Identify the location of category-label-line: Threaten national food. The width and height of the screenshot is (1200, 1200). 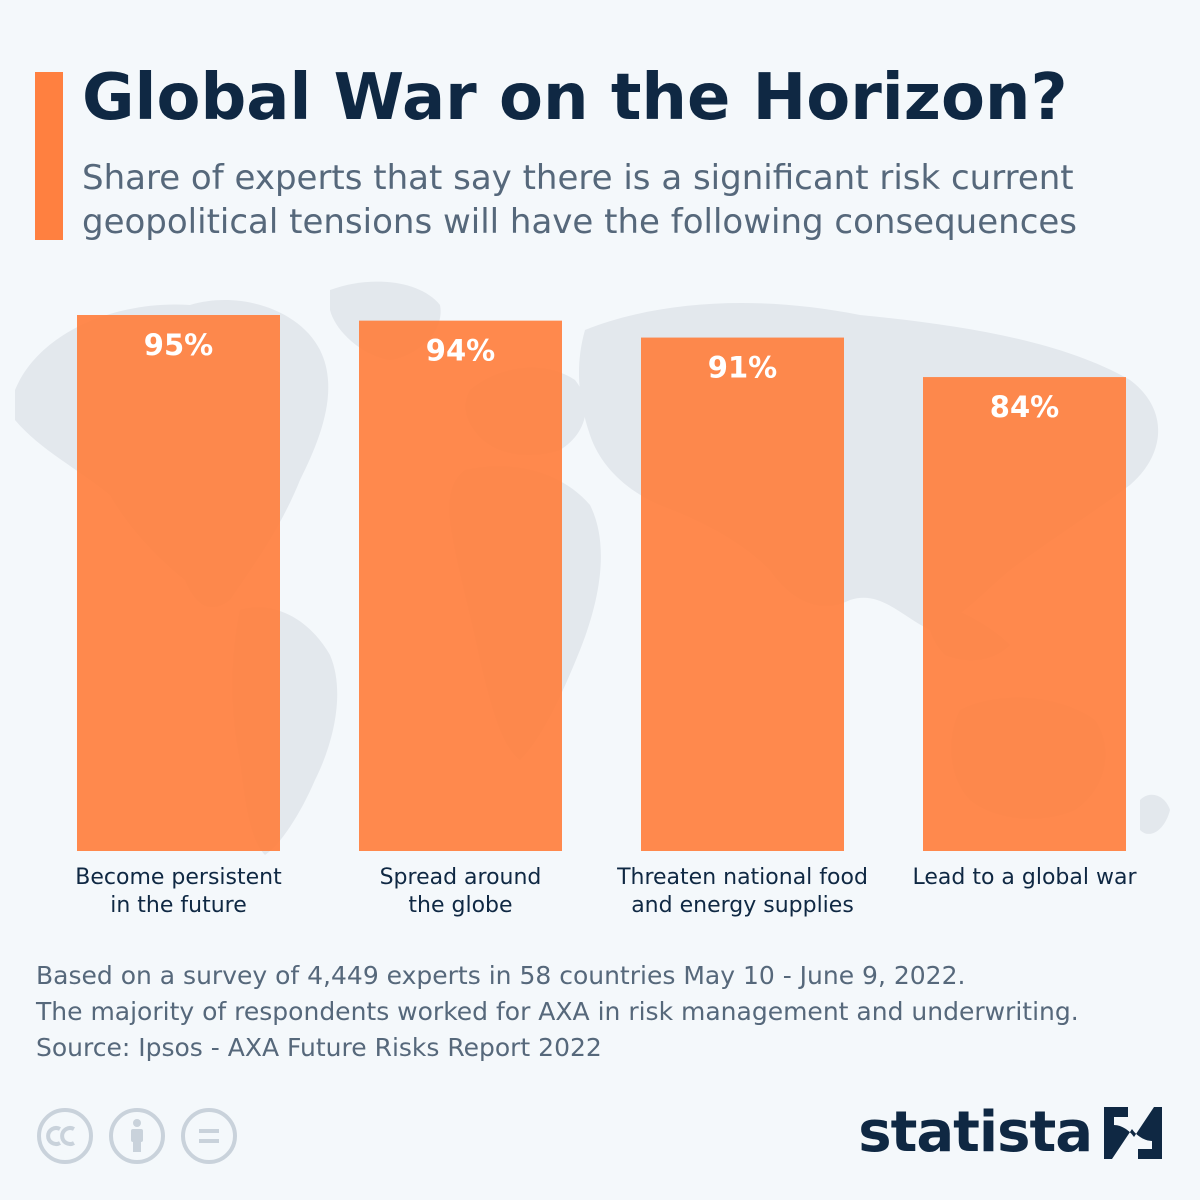
(742, 877).